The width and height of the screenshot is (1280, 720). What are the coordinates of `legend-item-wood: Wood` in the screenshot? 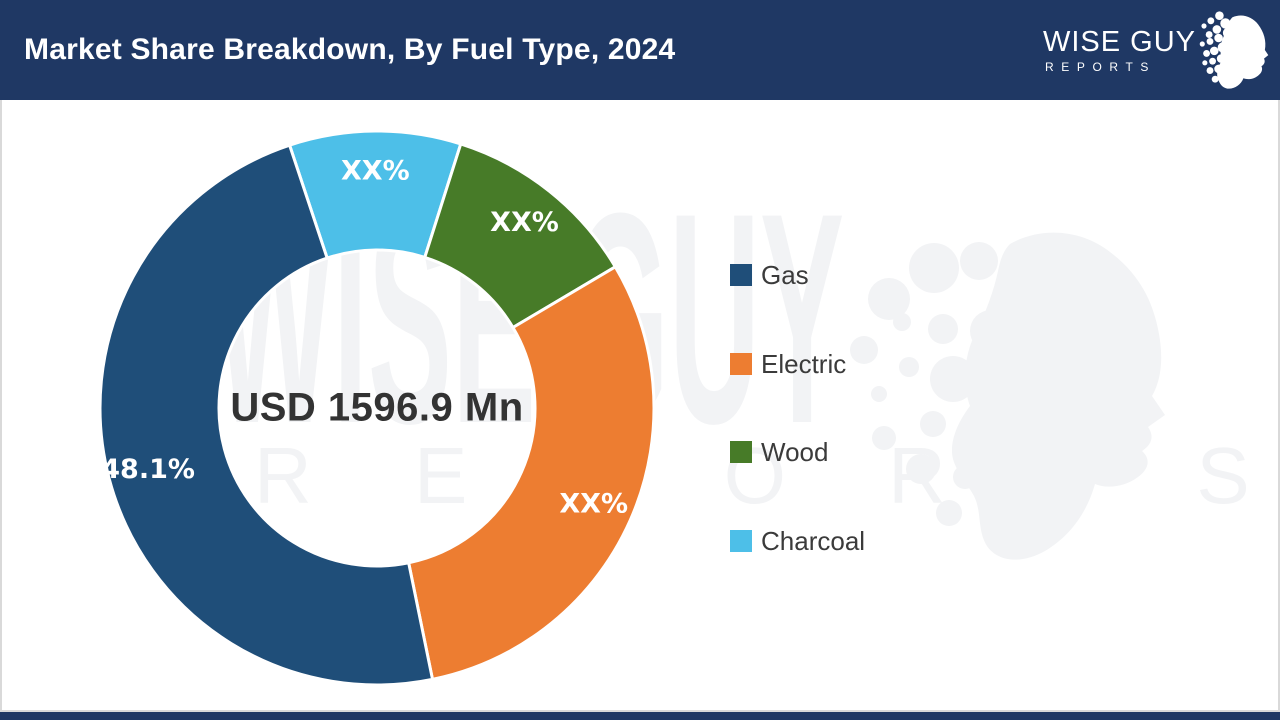 It's located at (779, 452).